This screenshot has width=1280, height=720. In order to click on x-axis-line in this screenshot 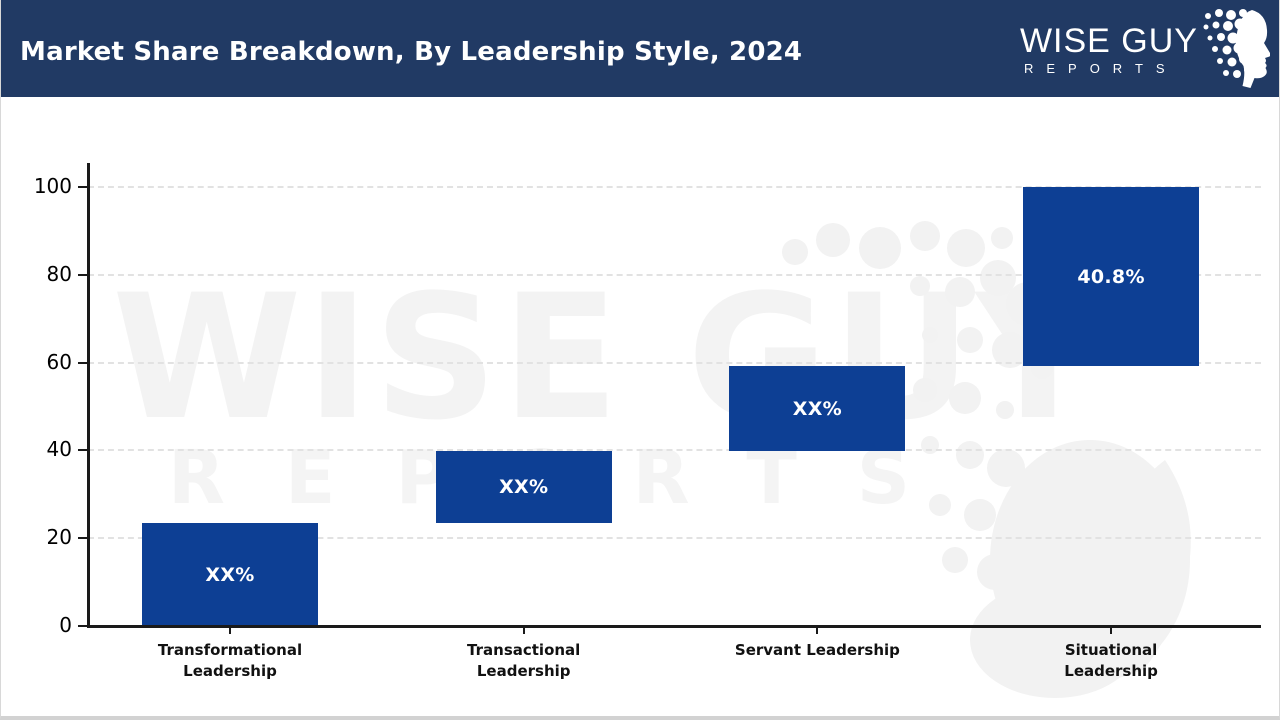, I will do `click(674, 626)`.